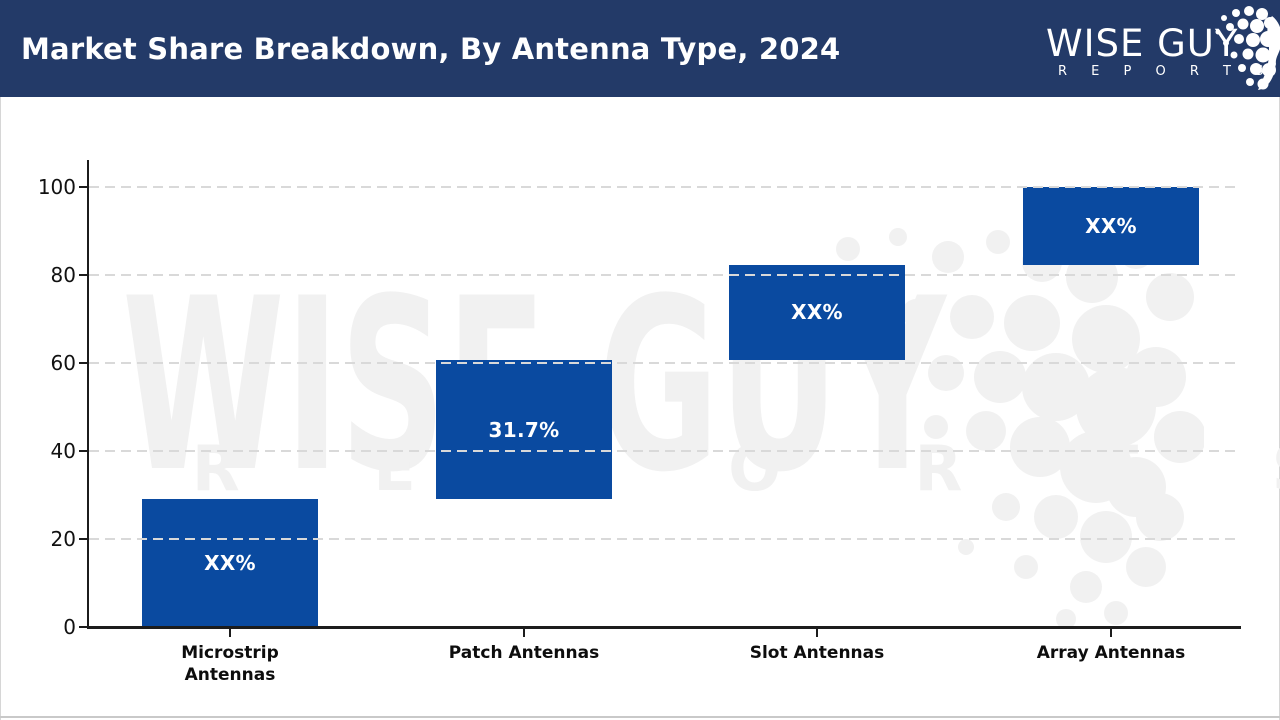 This screenshot has width=1280, height=720. I want to click on bar-patch-antennas: 31.7%, so click(524, 429).